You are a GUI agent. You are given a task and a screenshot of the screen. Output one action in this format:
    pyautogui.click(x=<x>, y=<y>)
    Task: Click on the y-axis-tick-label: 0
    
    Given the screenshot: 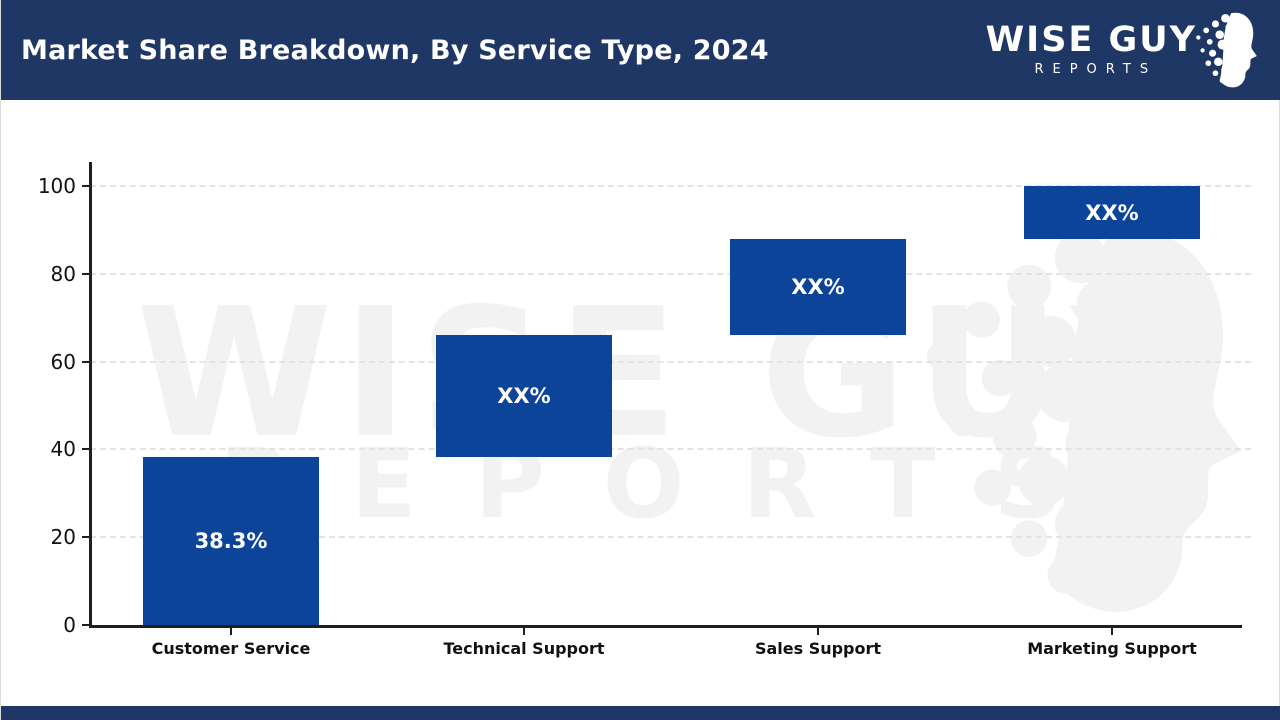 What is the action you would take?
    pyautogui.click(x=69, y=625)
    